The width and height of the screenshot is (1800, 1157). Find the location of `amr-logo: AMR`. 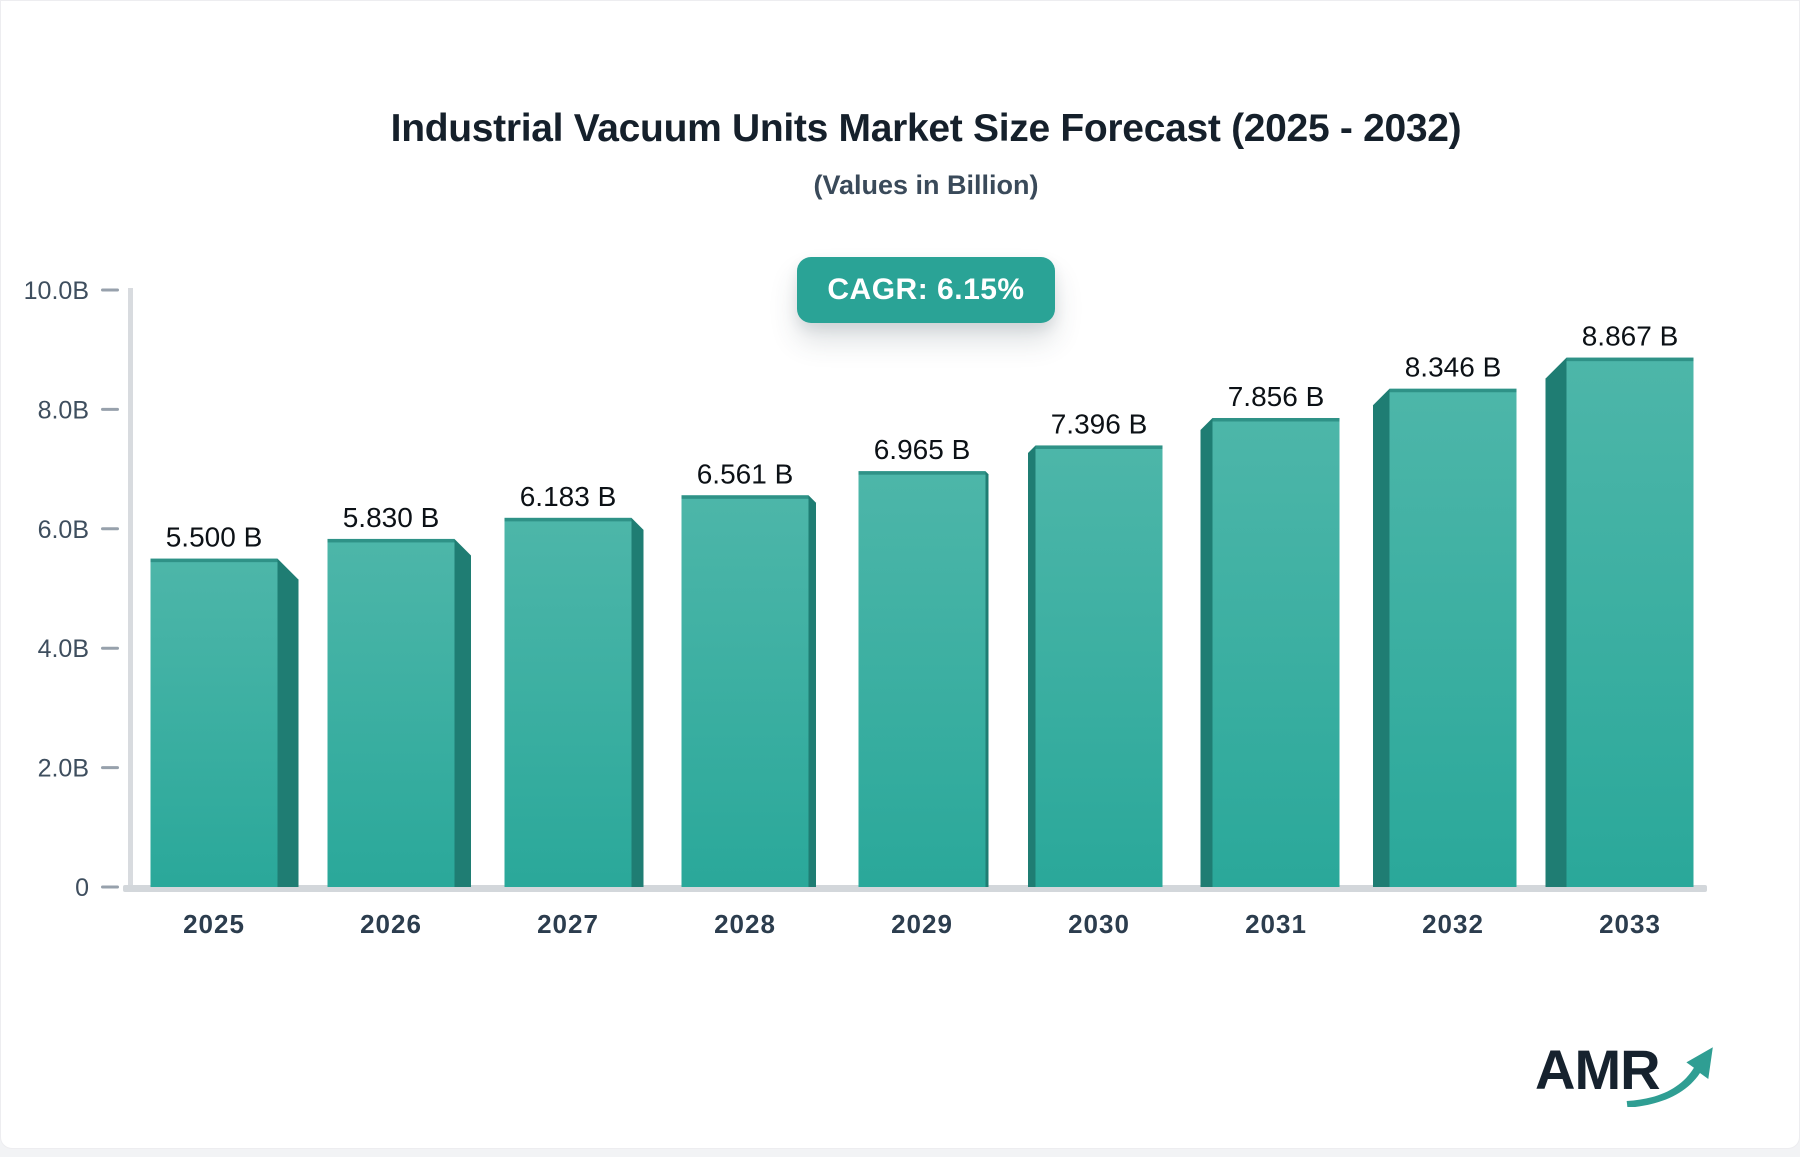

amr-logo: AMR is located at coordinates (1630, 1073).